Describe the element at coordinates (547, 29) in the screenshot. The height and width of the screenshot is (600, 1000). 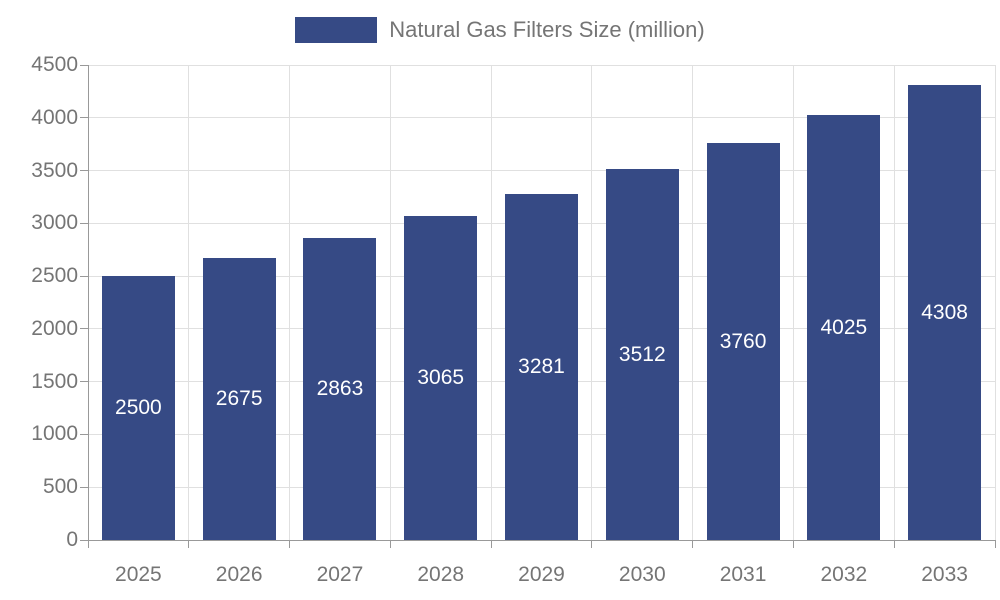
I see `legend-label: Natural Gas Filters Size (million)` at that location.